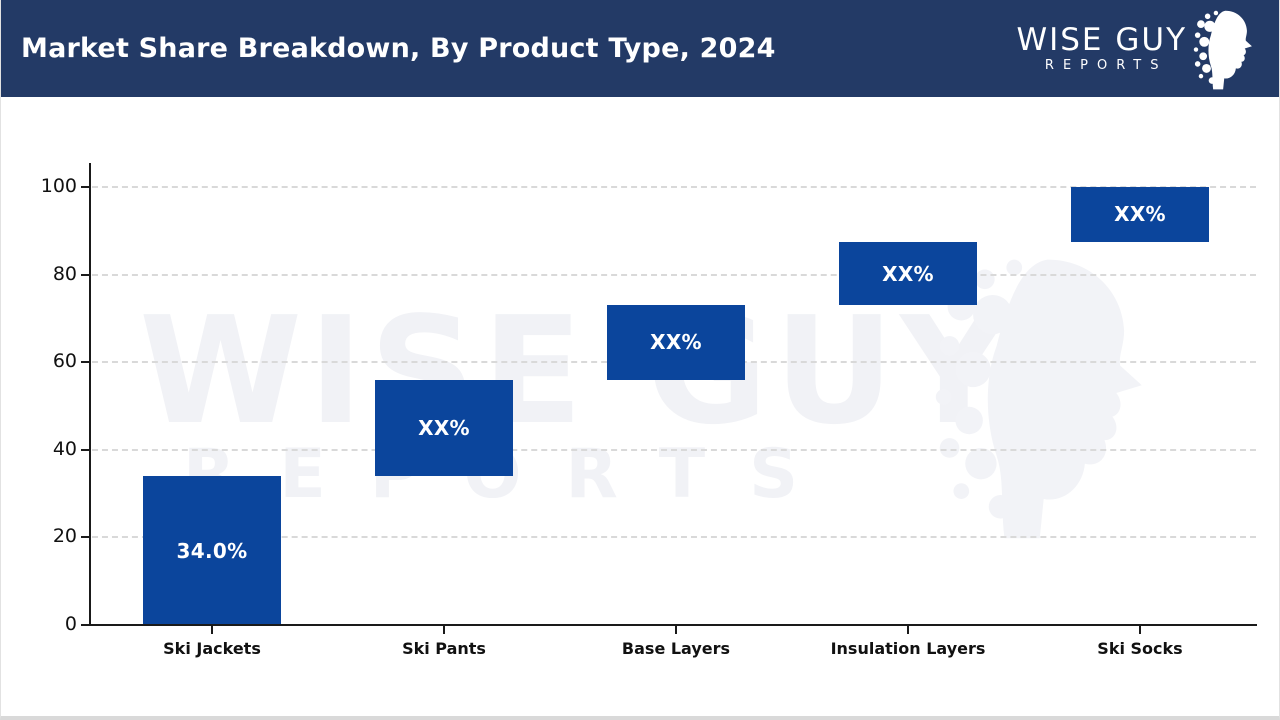 Image resolution: width=1280 pixels, height=720 pixels. What do you see at coordinates (58, 186) in the screenshot?
I see `y-axis-label-100: 100` at bounding box center [58, 186].